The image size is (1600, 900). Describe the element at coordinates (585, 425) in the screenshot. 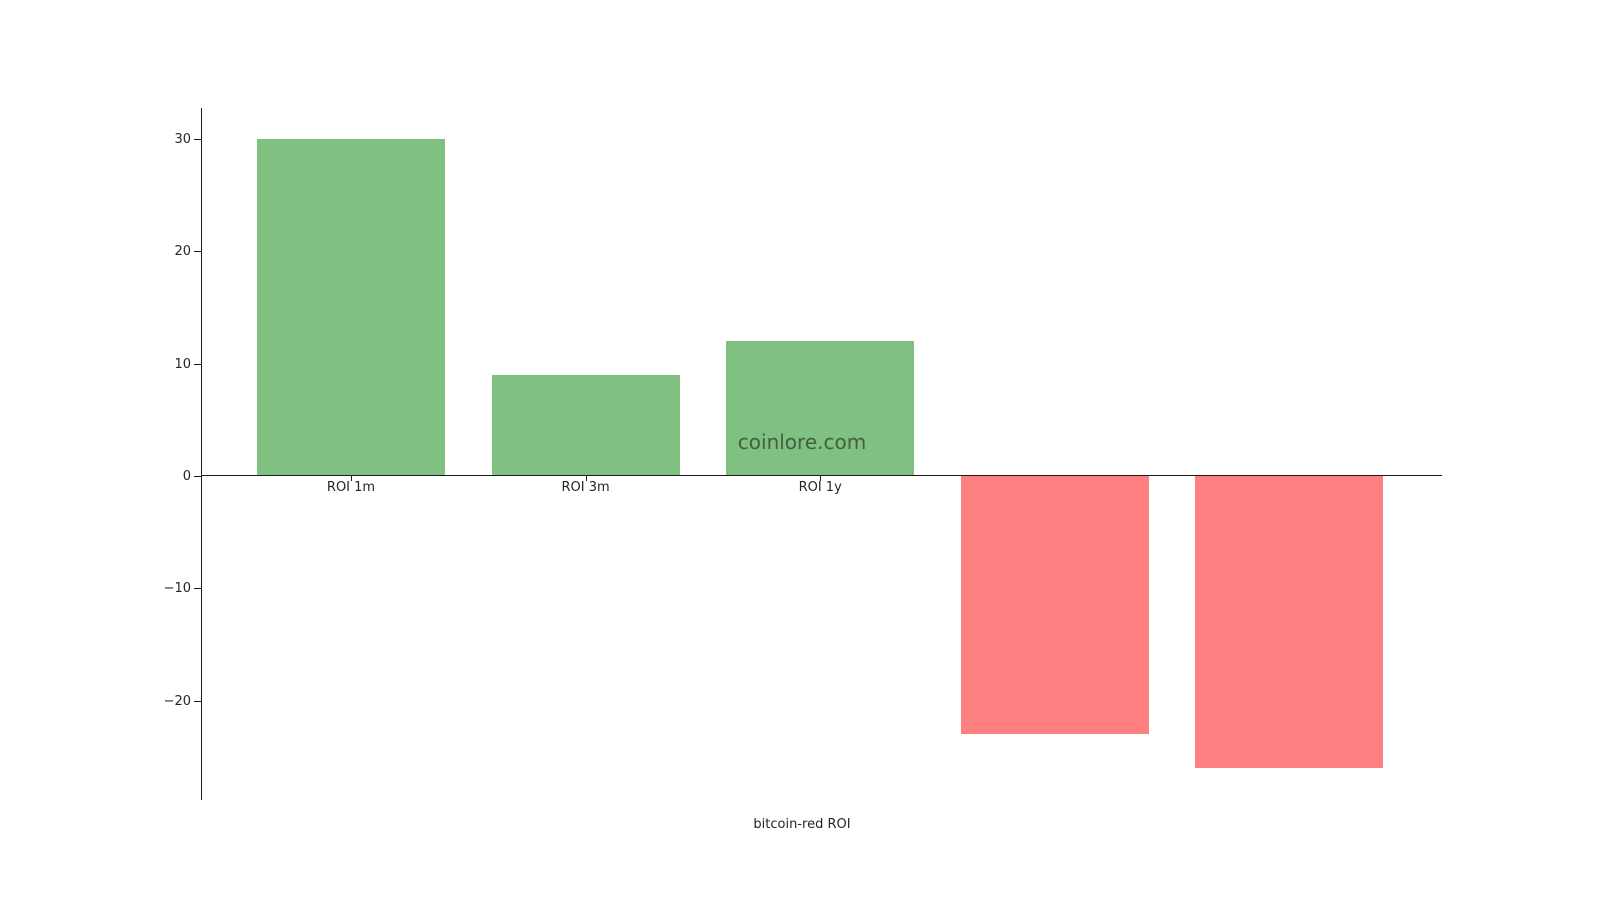

I see `bar-roi-3m` at that location.